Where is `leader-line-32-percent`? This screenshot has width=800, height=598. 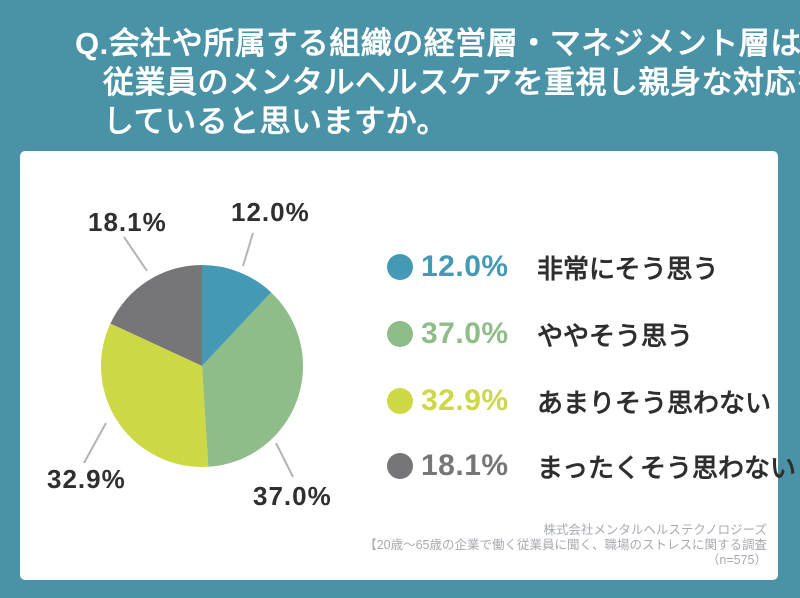 leader-line-32-percent is located at coordinates (95, 443).